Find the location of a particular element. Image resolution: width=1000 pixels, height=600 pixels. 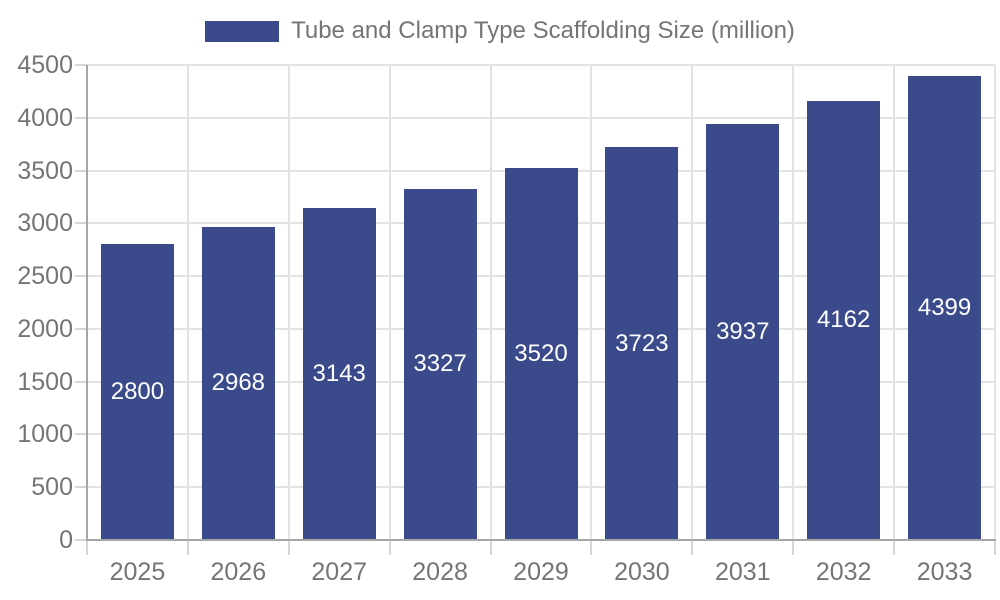

x-tick-label: 2025 is located at coordinates (137, 572).